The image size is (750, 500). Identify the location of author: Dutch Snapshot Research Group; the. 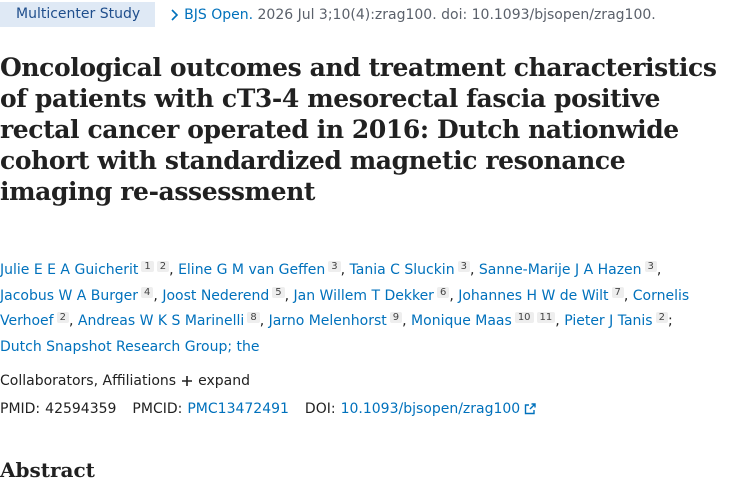
(130, 347).